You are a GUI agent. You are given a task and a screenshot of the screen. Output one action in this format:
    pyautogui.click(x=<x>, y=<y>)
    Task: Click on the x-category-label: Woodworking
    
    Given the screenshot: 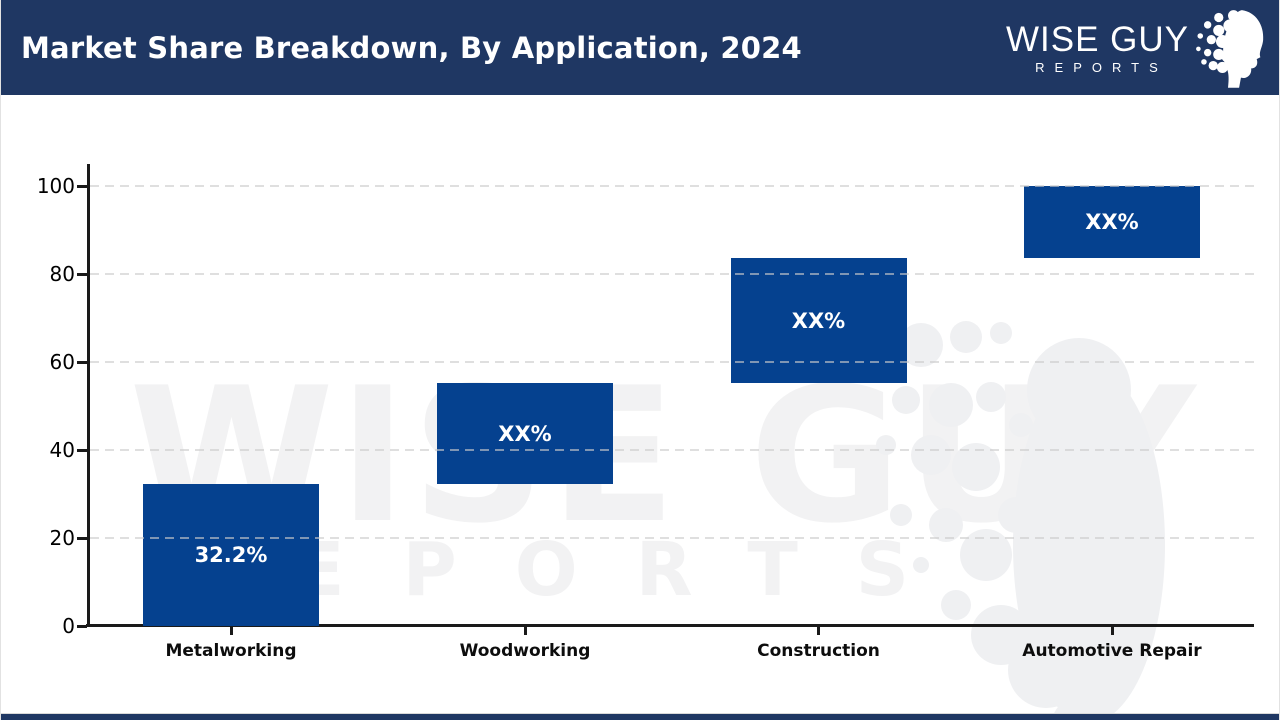 What is the action you would take?
    pyautogui.click(x=525, y=651)
    